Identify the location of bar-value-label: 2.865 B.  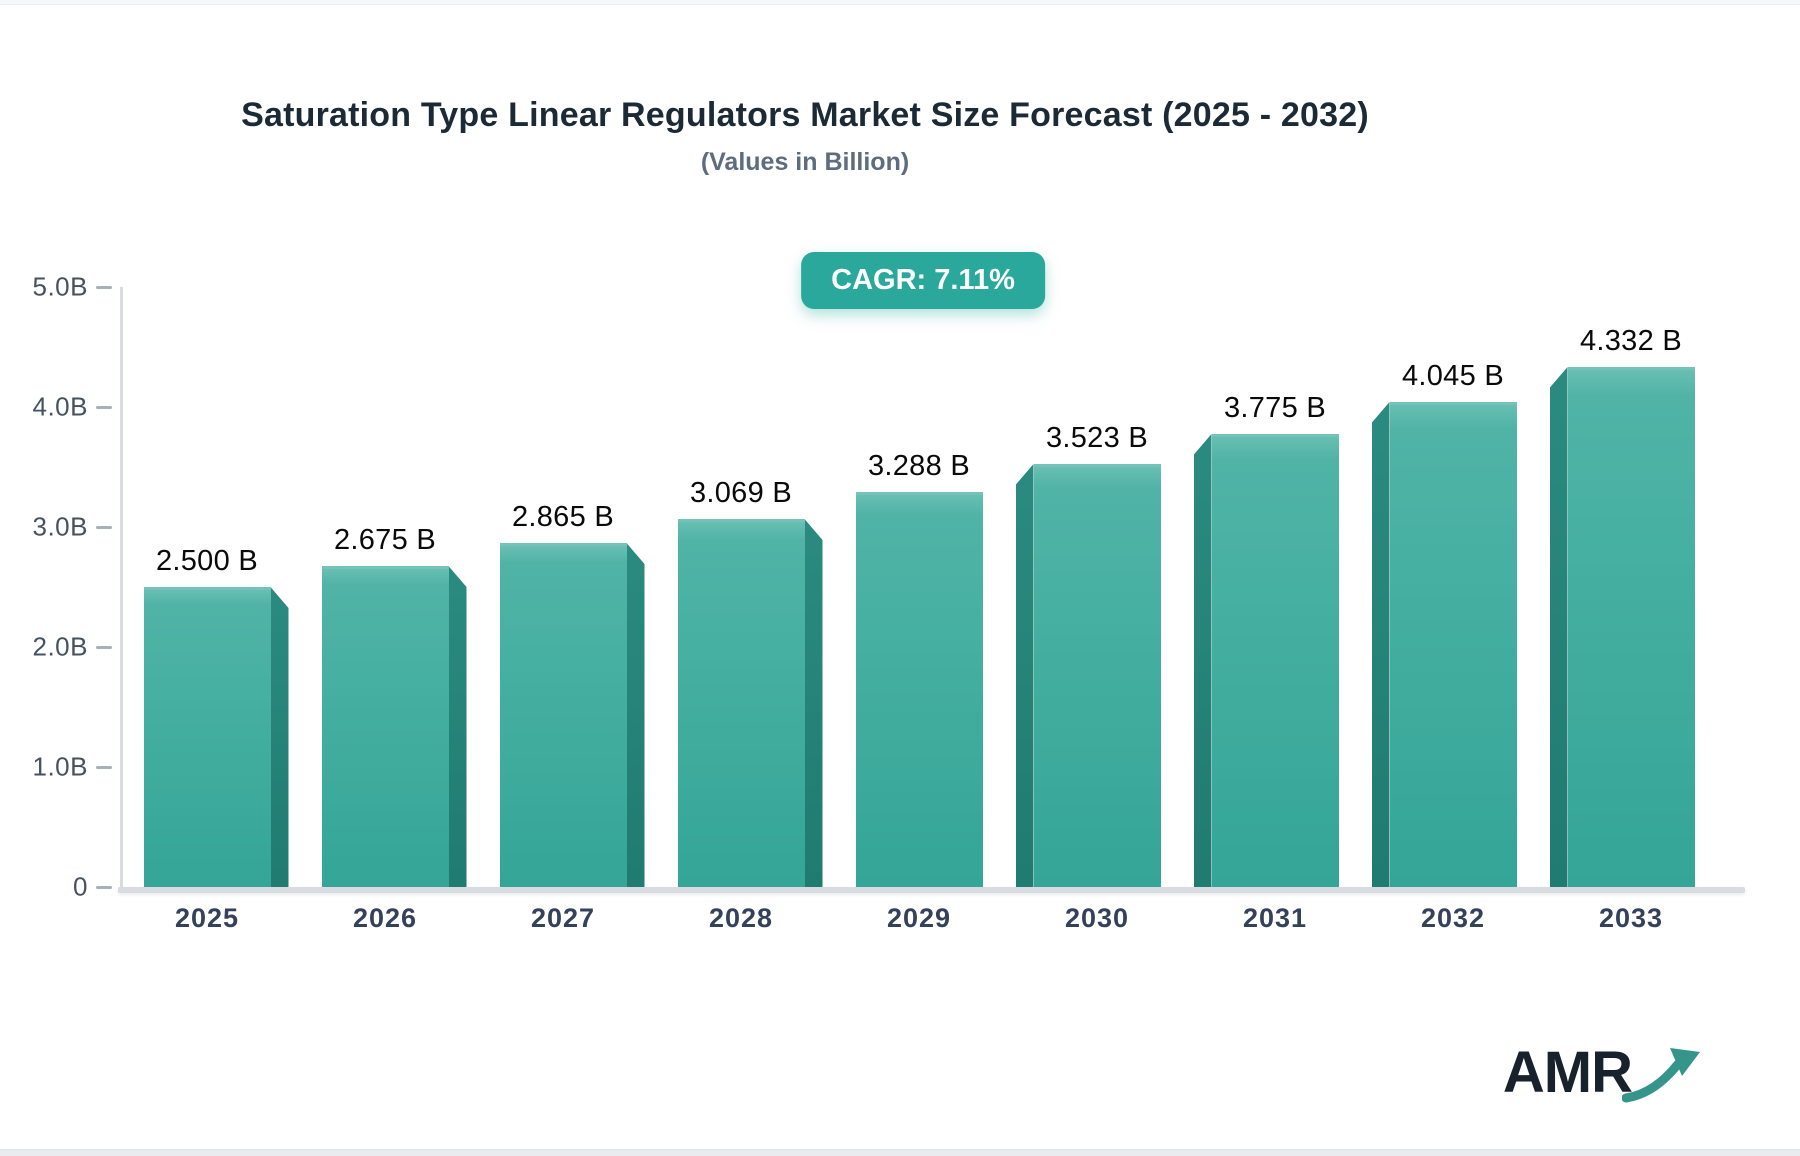
(563, 517).